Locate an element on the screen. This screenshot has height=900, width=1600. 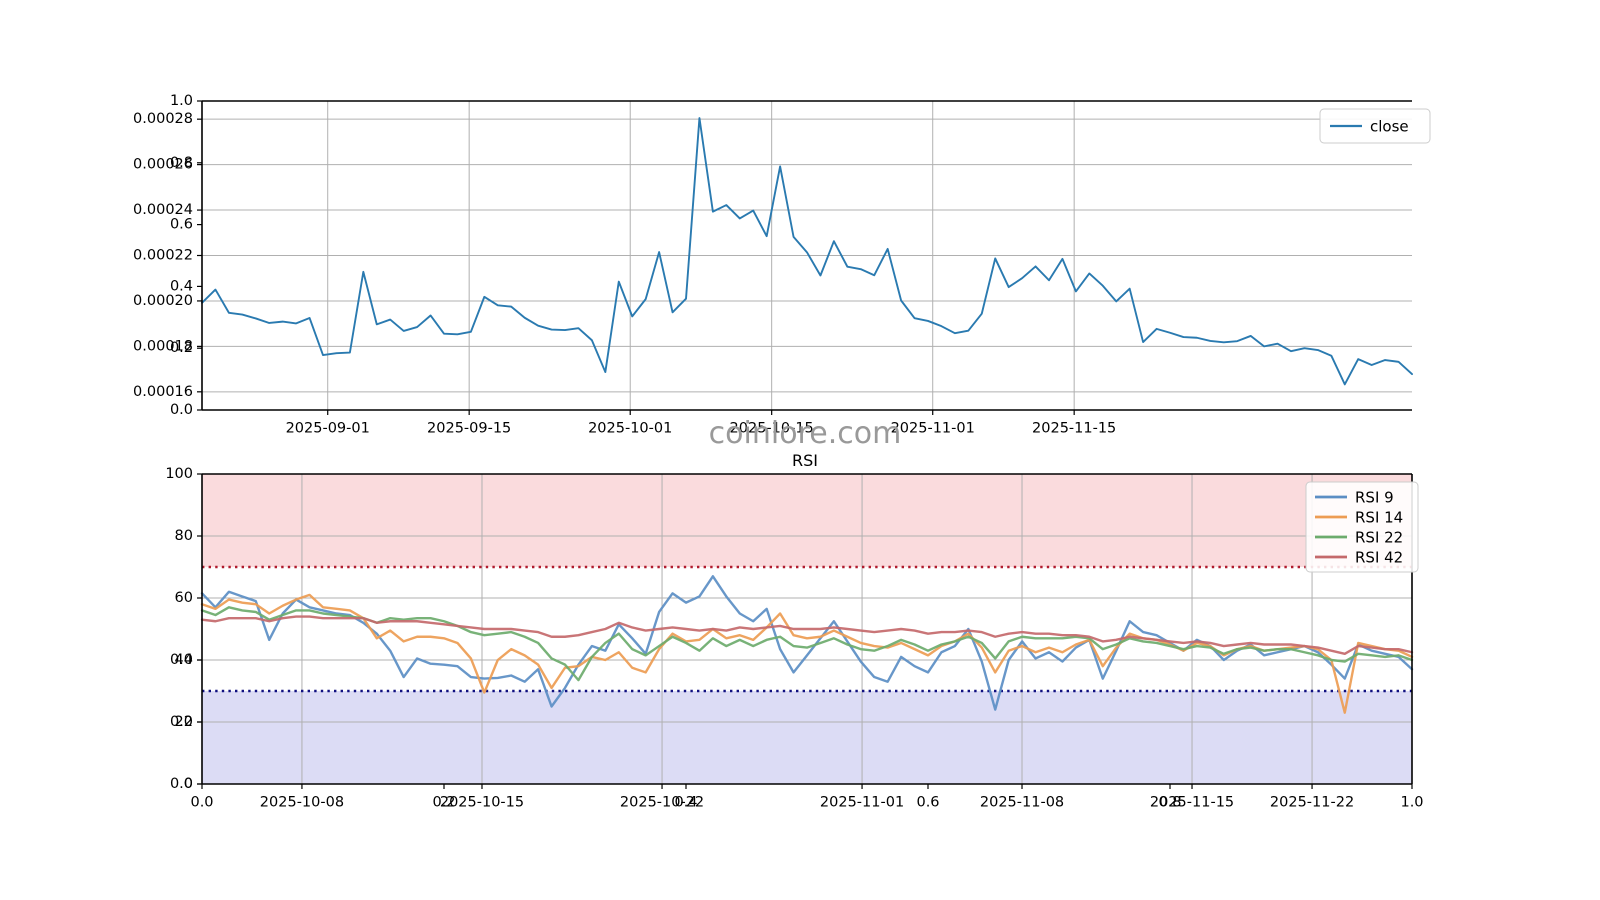
rsi-legend: RSI 9 RSI 14 RSI 22 RSI 42 is located at coordinates (1362, 527).